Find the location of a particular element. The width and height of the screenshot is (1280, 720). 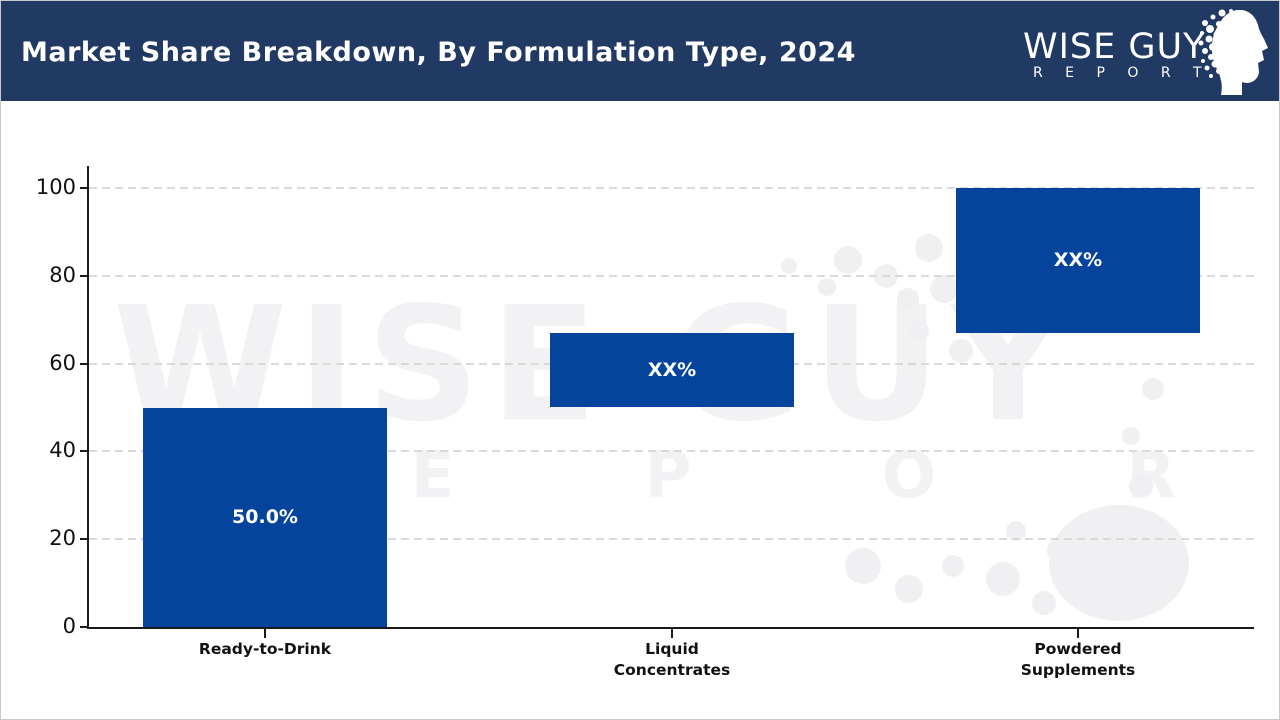

x-axis-category-label: Ready-to-Drink is located at coordinates (265, 649).